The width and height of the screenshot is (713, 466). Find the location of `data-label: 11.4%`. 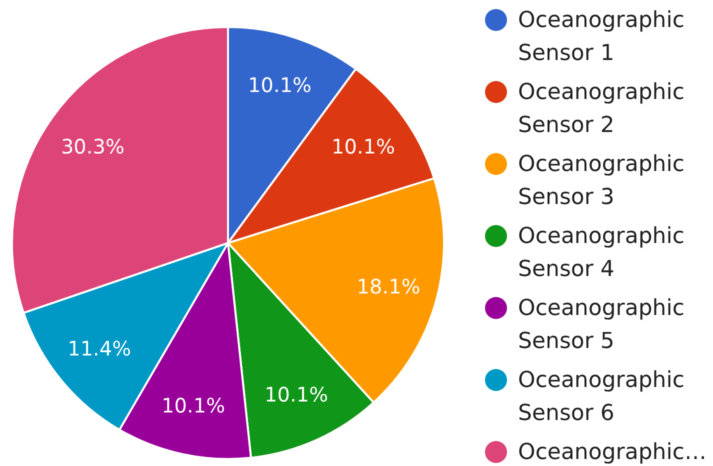

data-label: 11.4% is located at coordinates (100, 348).